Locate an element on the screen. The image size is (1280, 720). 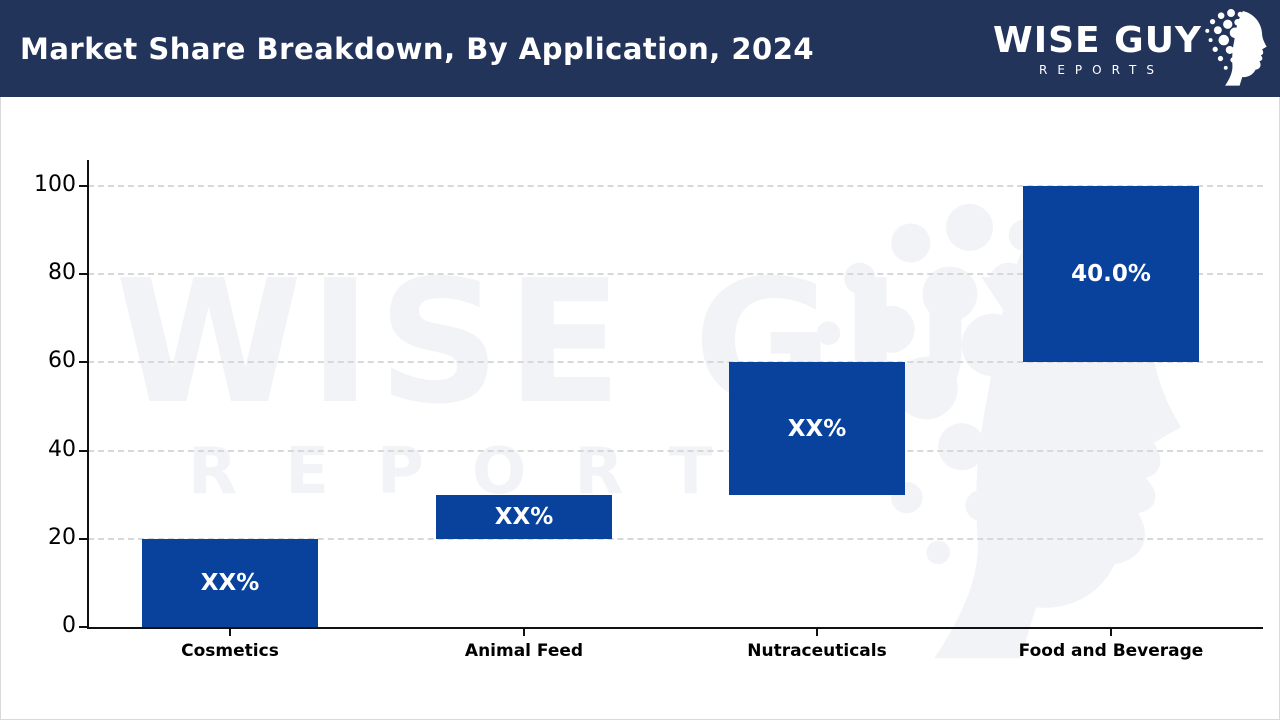
bar-animal-feed: XX% is located at coordinates (524, 516).